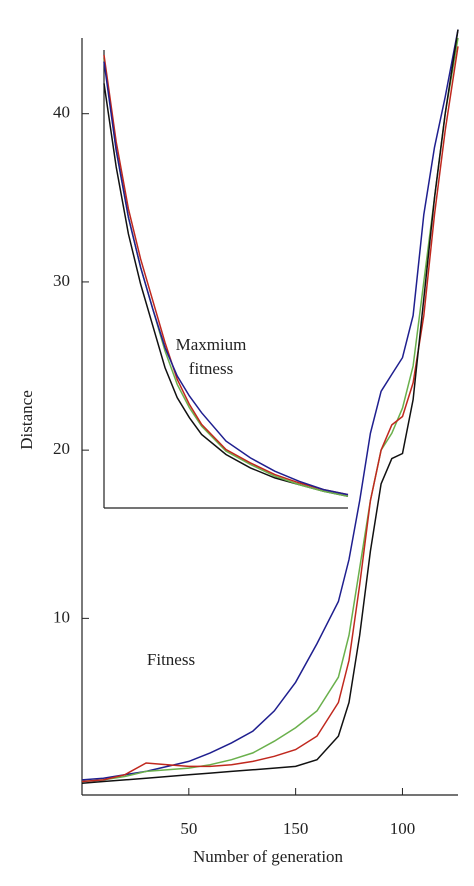  What do you see at coordinates (26, 419) in the screenshot?
I see `y-axis-label: Distance` at bounding box center [26, 419].